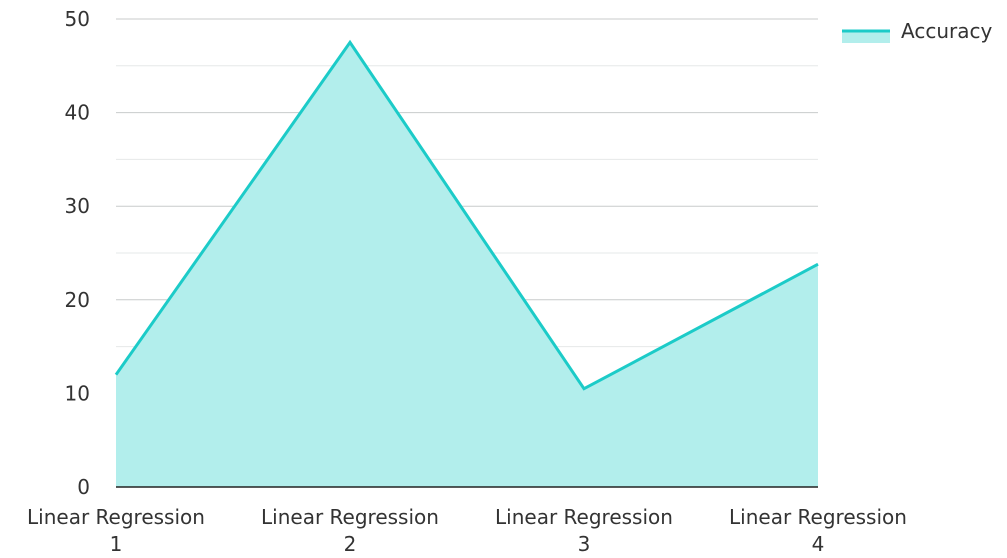  What do you see at coordinates (350, 530) in the screenshot?
I see `x-tick-label: Linear Regression 2` at bounding box center [350, 530].